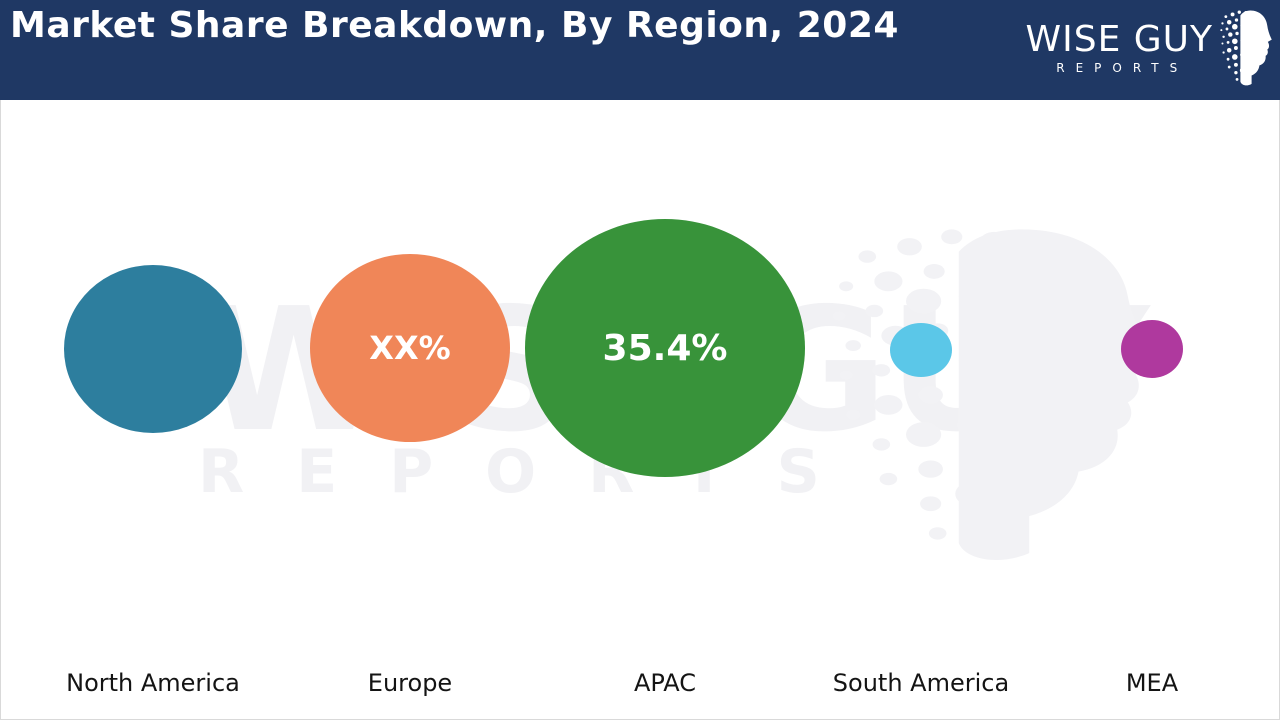 The height and width of the screenshot is (720, 1280). What do you see at coordinates (665, 683) in the screenshot?
I see `axis-label-apac: APAC` at bounding box center [665, 683].